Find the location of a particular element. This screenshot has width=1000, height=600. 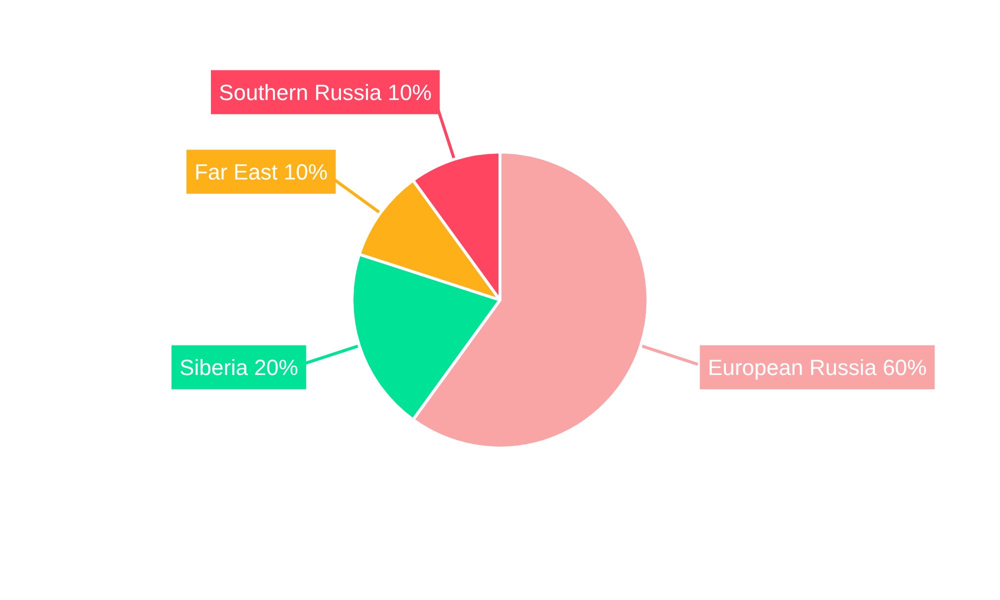

slice-label: Southern Russia 10% is located at coordinates (325, 92).